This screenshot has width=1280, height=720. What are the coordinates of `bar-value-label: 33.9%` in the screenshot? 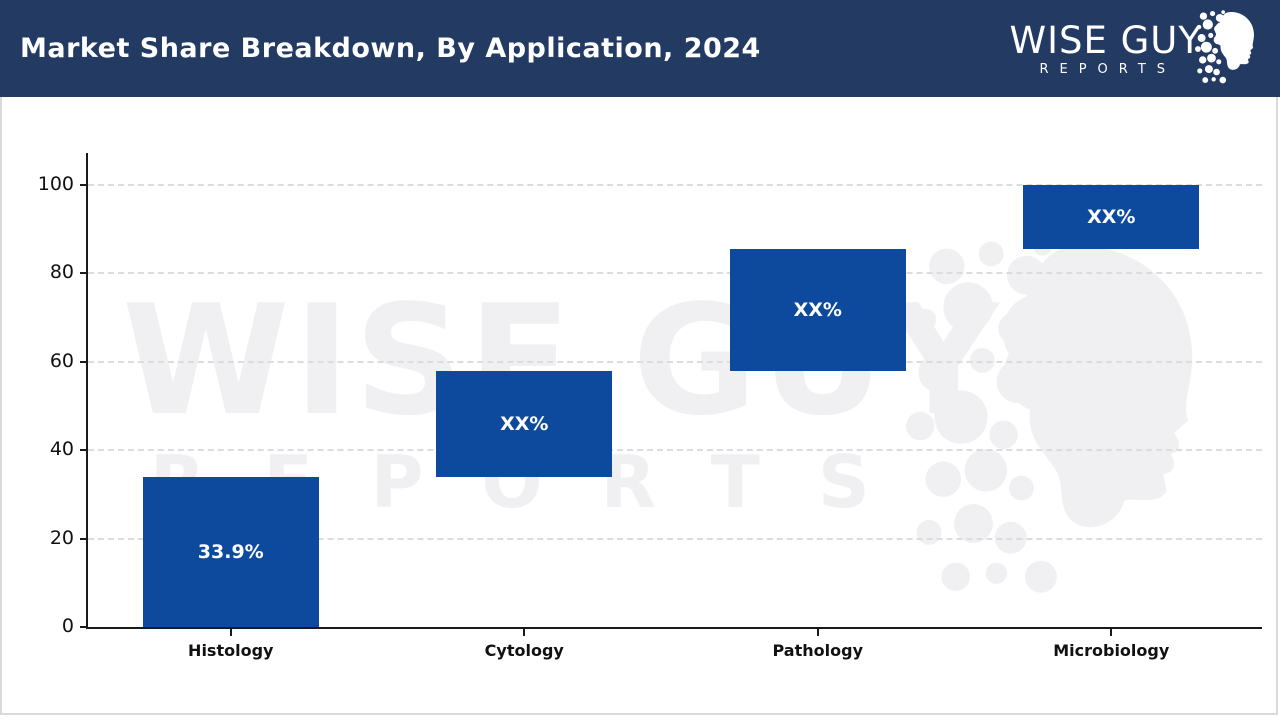 It's located at (230, 552).